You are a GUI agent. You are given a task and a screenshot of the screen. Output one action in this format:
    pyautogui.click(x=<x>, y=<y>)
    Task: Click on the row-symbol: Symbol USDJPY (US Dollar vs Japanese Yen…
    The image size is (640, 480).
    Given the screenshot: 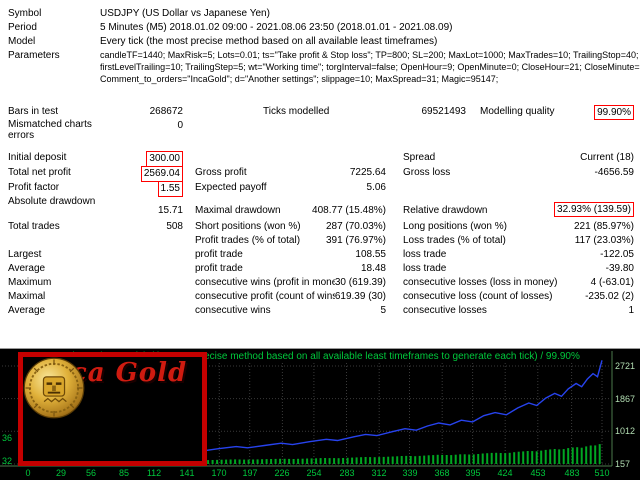 What is the action you would take?
    pyautogui.click(x=320, y=13)
    